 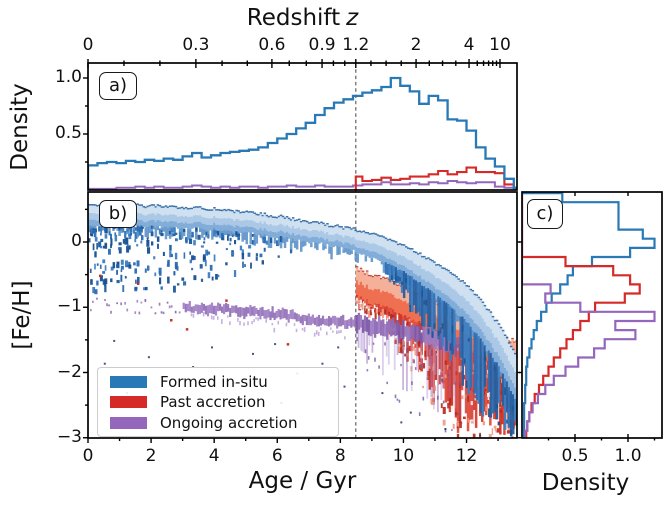 What do you see at coordinates (302, 133) in the screenshot?
I see `panel-a-histograms` at bounding box center [302, 133].